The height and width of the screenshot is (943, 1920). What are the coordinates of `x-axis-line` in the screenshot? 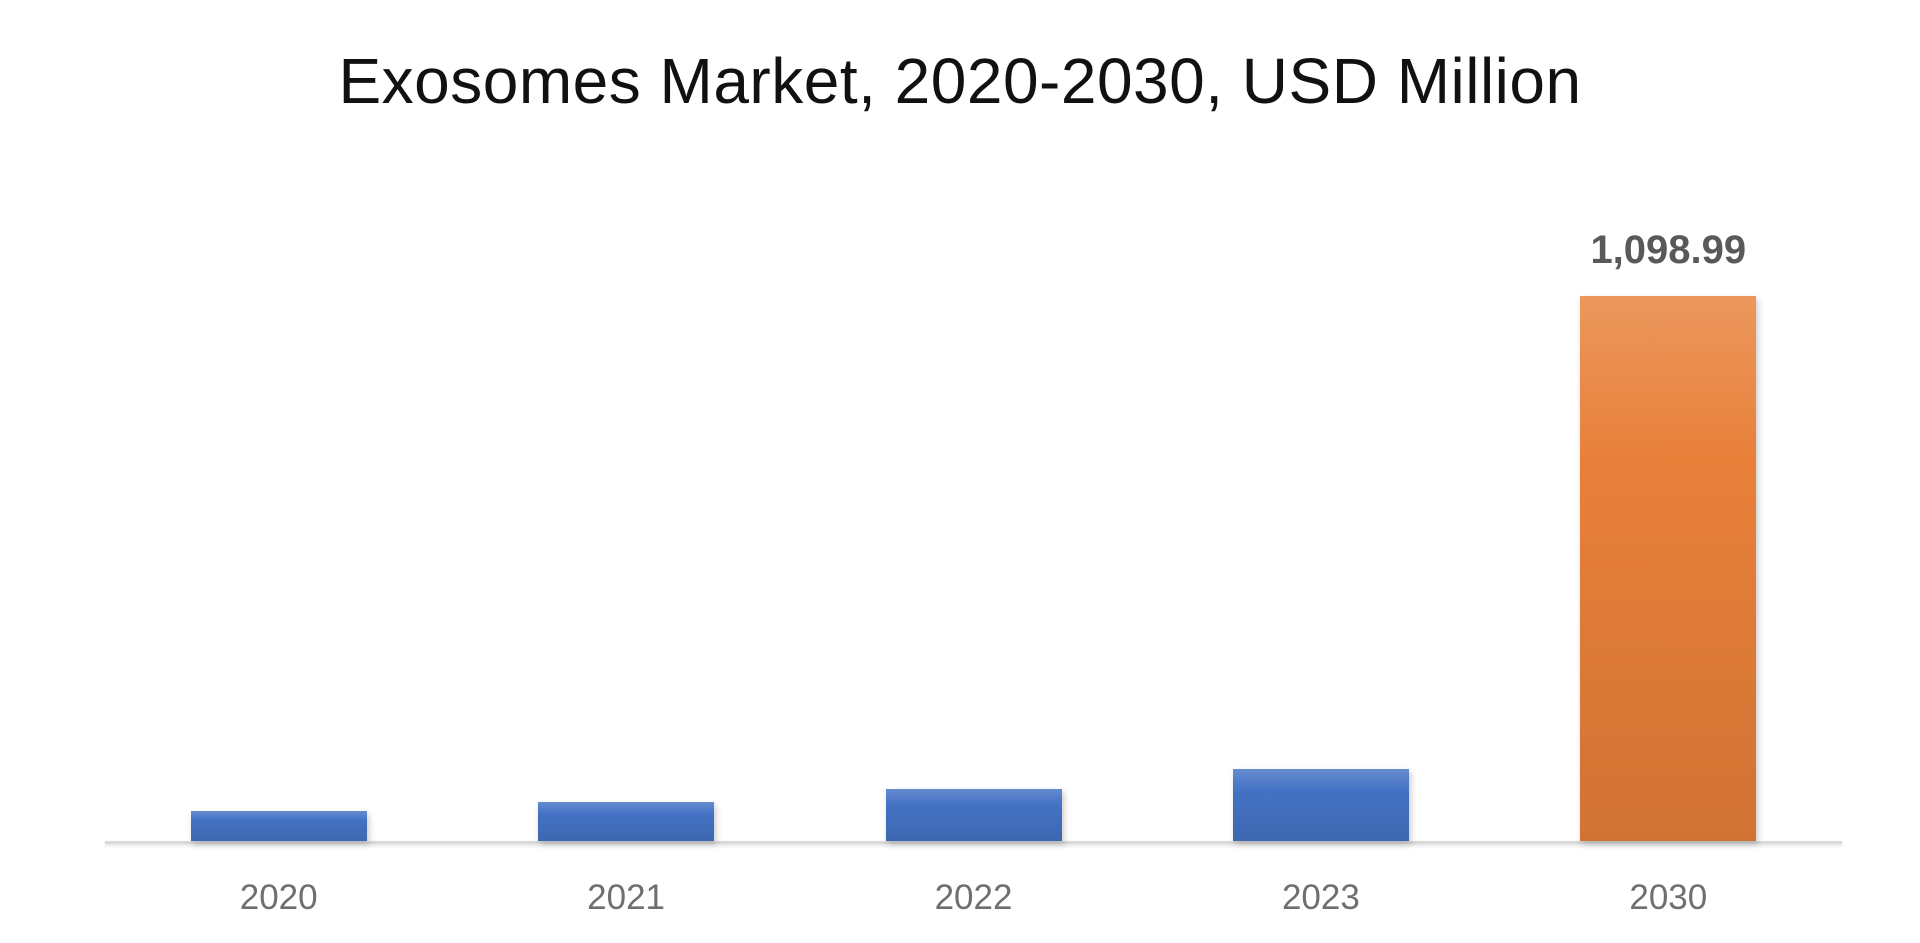 It's located at (973, 842).